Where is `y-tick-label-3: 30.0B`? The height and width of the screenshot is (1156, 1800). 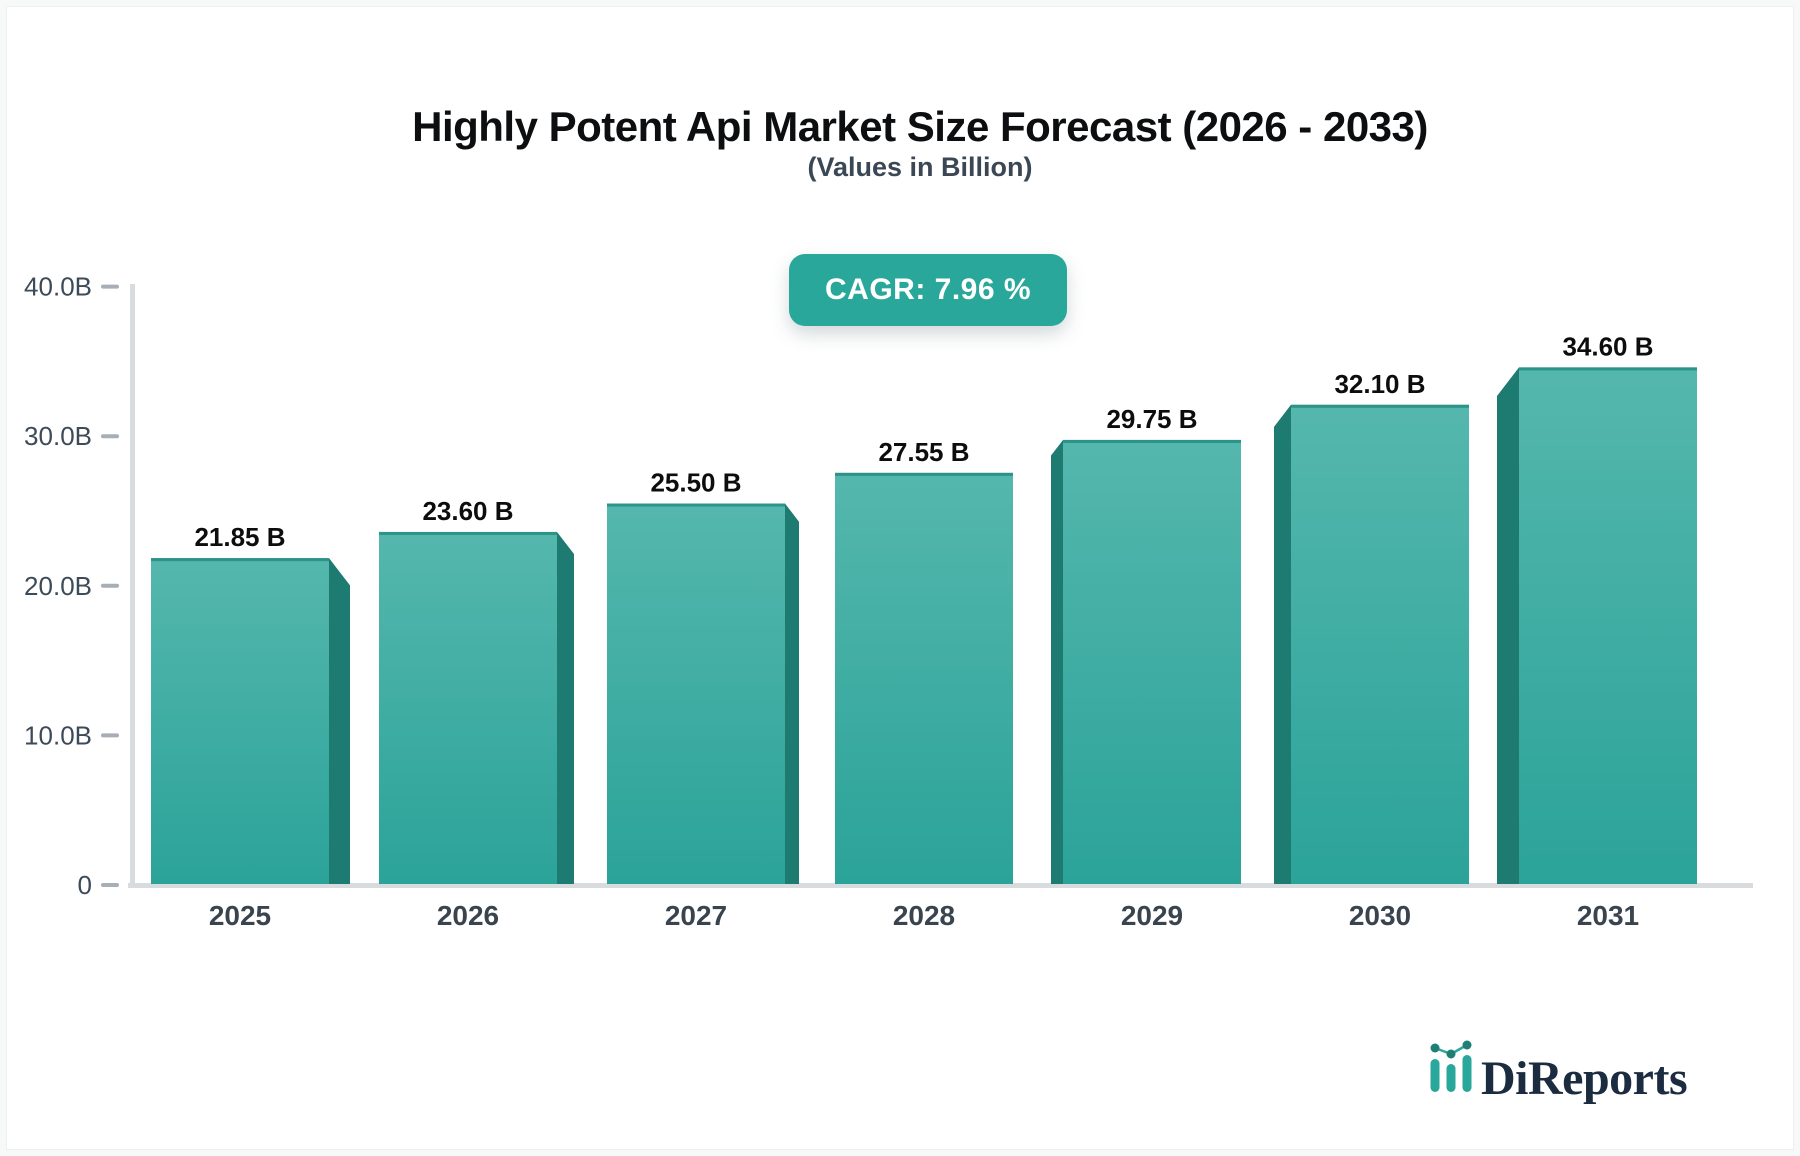 y-tick-label-3: 30.0B is located at coordinates (58, 436).